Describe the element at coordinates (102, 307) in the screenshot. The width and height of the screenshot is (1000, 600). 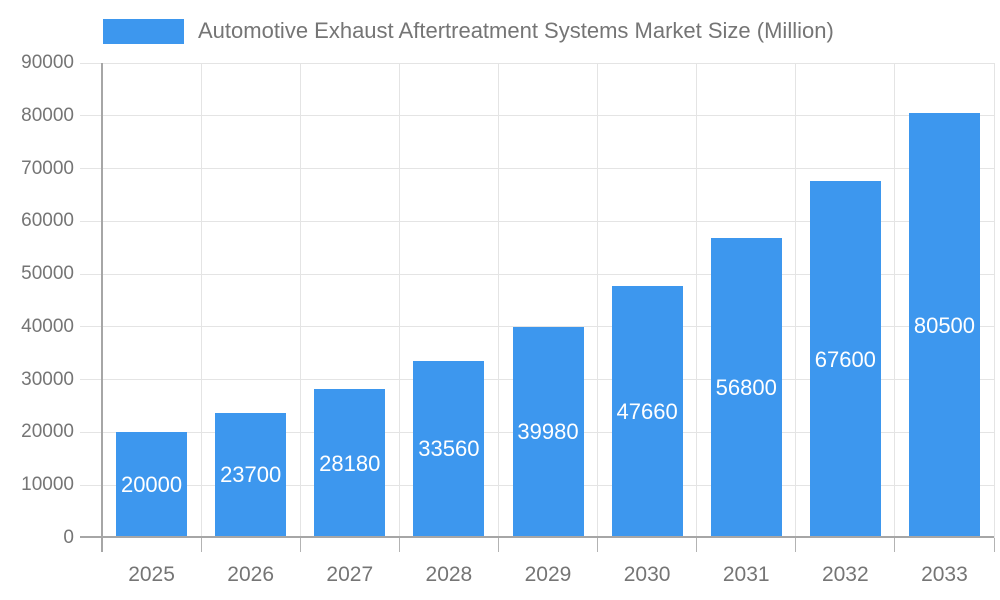
I see `y-axis-line` at that location.